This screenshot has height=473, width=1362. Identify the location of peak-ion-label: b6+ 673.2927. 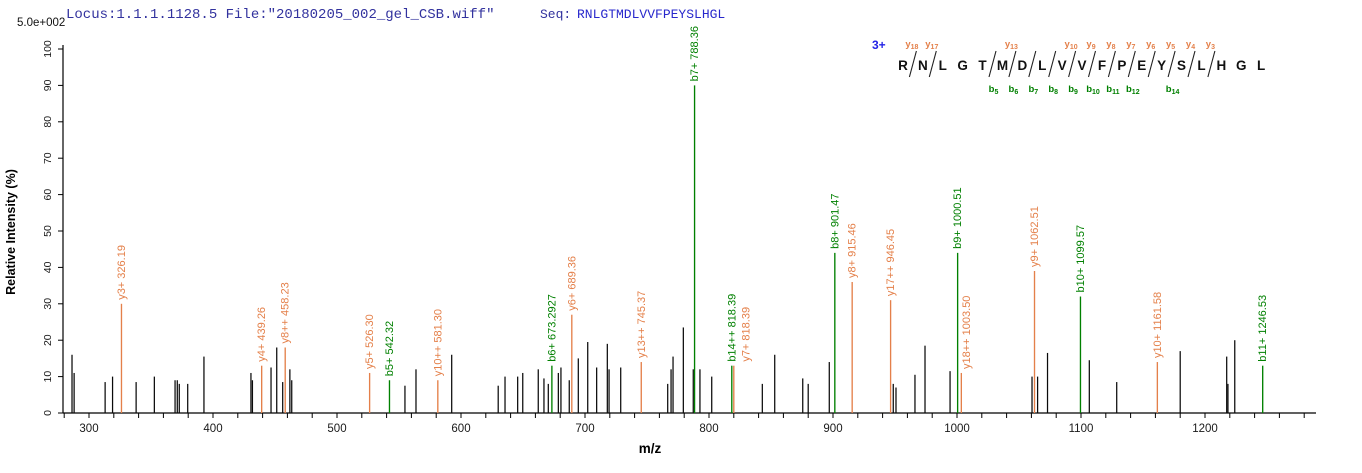
(552, 328).